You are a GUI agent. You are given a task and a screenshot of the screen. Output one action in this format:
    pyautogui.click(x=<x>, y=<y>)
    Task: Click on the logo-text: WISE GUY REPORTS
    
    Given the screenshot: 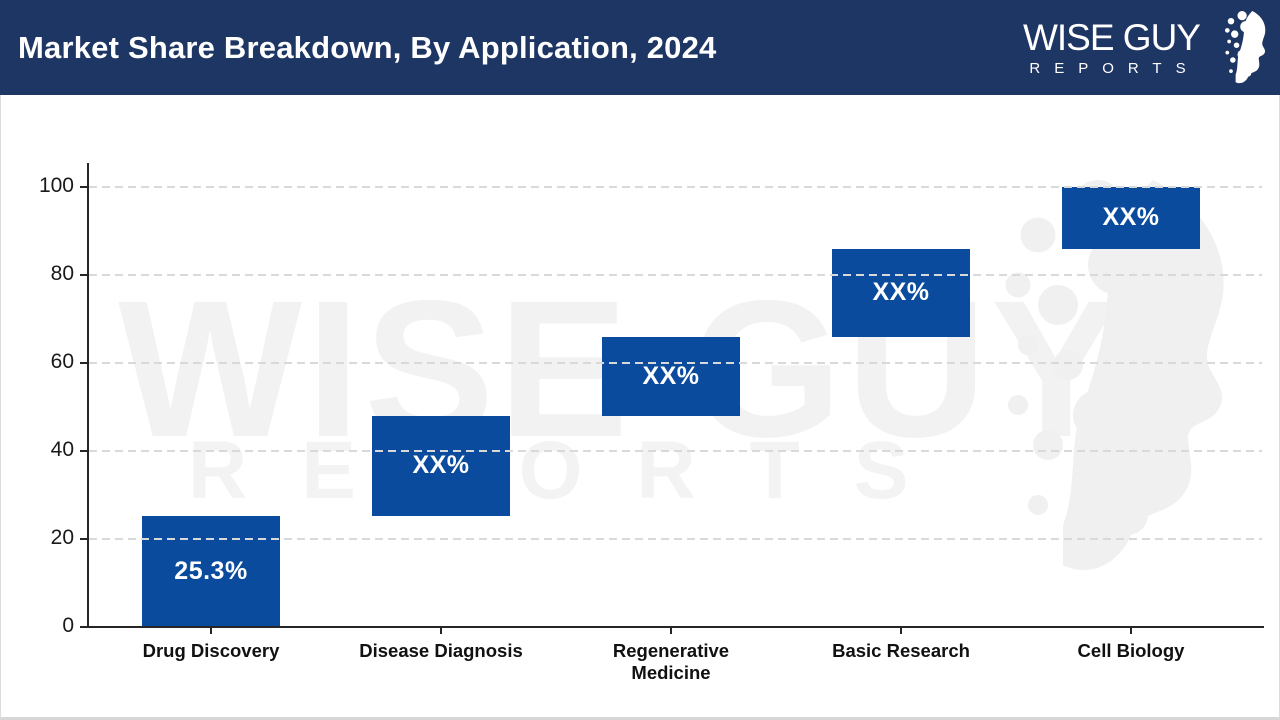 What is the action you would take?
    pyautogui.click(x=1111, y=47)
    